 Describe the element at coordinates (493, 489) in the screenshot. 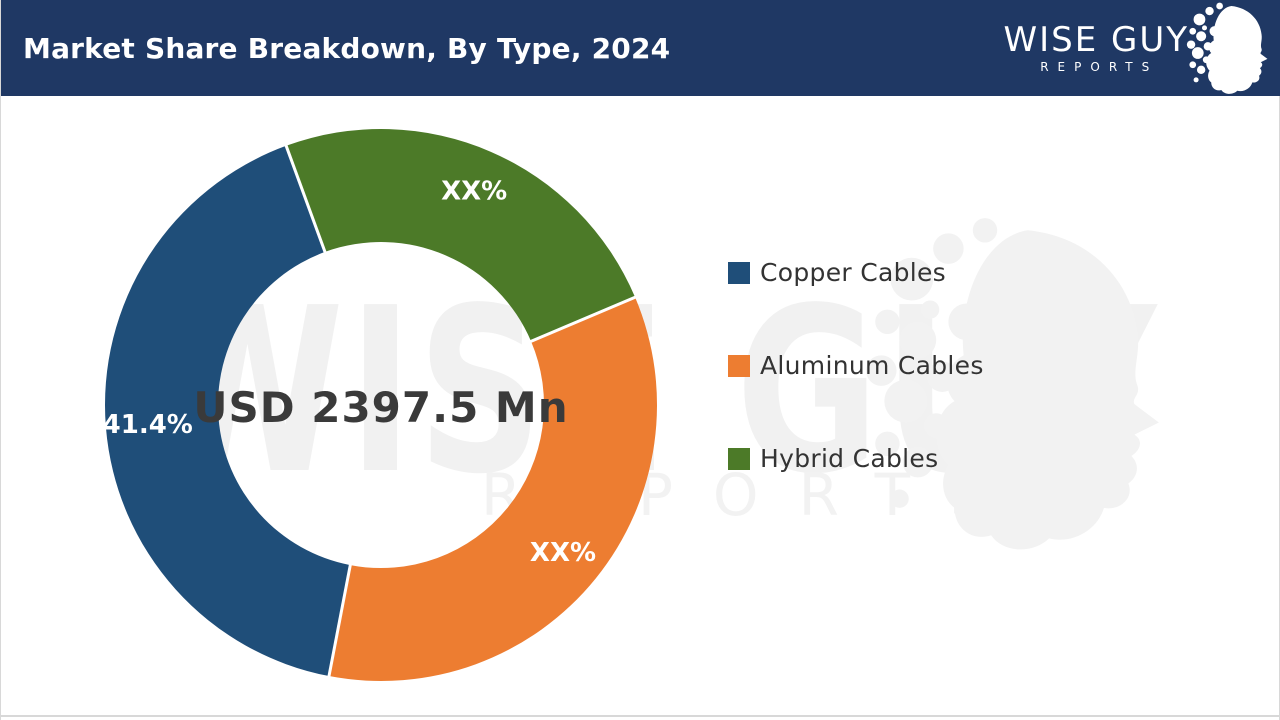

I see `donut-segment-aluminum-cables` at that location.